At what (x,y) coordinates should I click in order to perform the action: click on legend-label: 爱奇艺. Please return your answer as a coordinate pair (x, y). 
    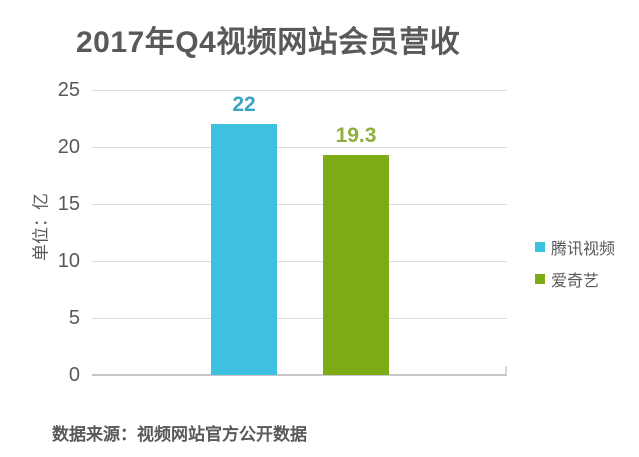
    Looking at the image, I should click on (575, 281).